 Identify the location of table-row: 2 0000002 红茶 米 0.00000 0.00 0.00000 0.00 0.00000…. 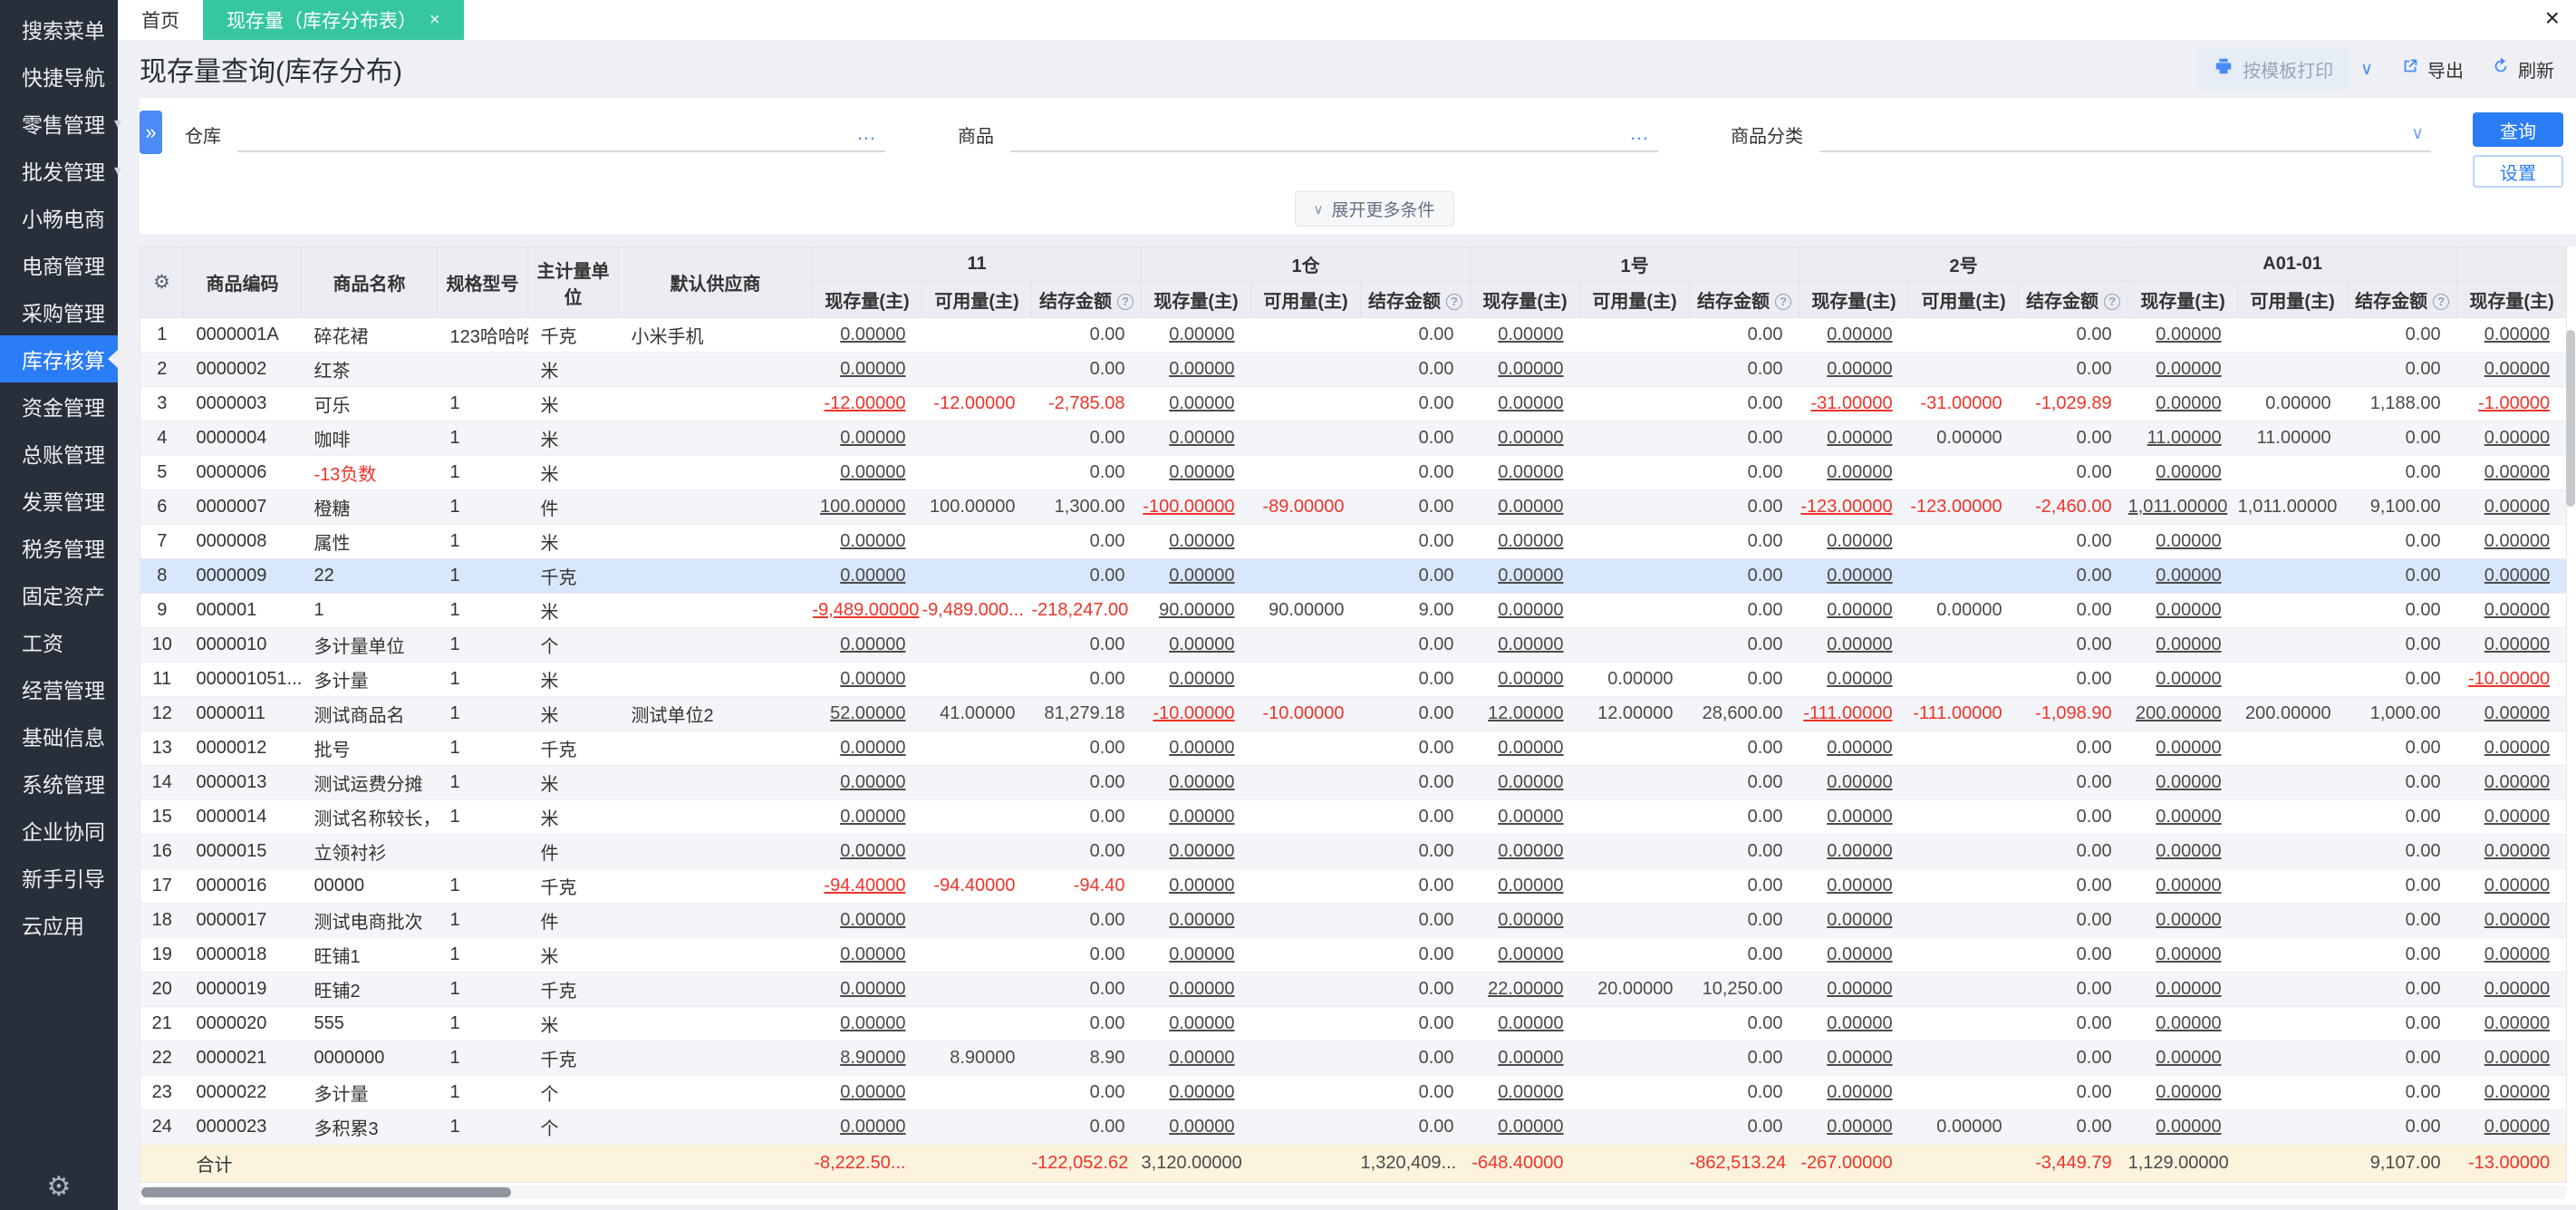
(1353, 369).